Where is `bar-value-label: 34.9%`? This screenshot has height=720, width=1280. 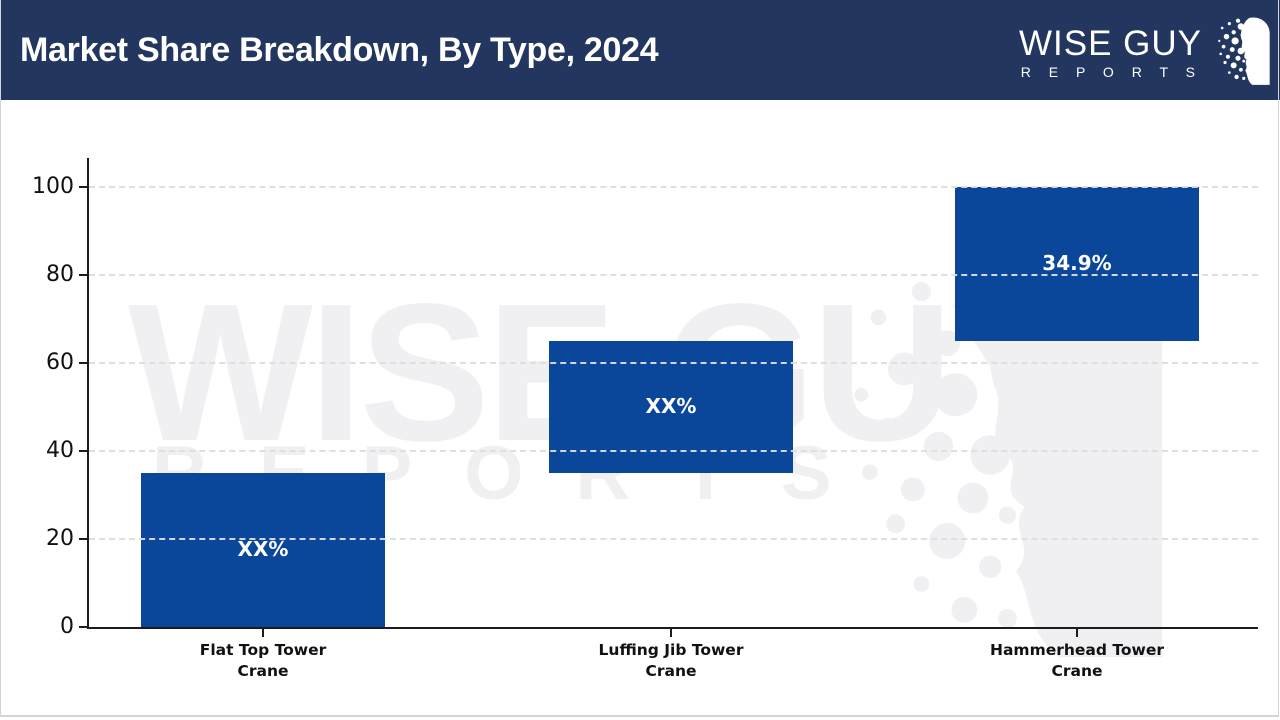
bar-value-label: 34.9% is located at coordinates (1077, 262).